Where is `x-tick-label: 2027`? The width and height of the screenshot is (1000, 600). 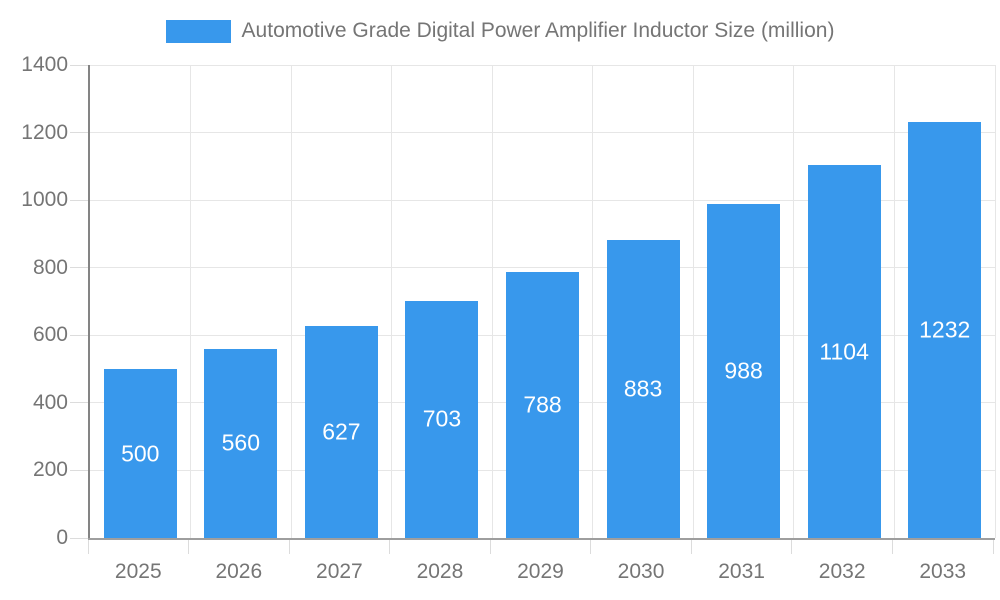 x-tick-label: 2027 is located at coordinates (339, 571).